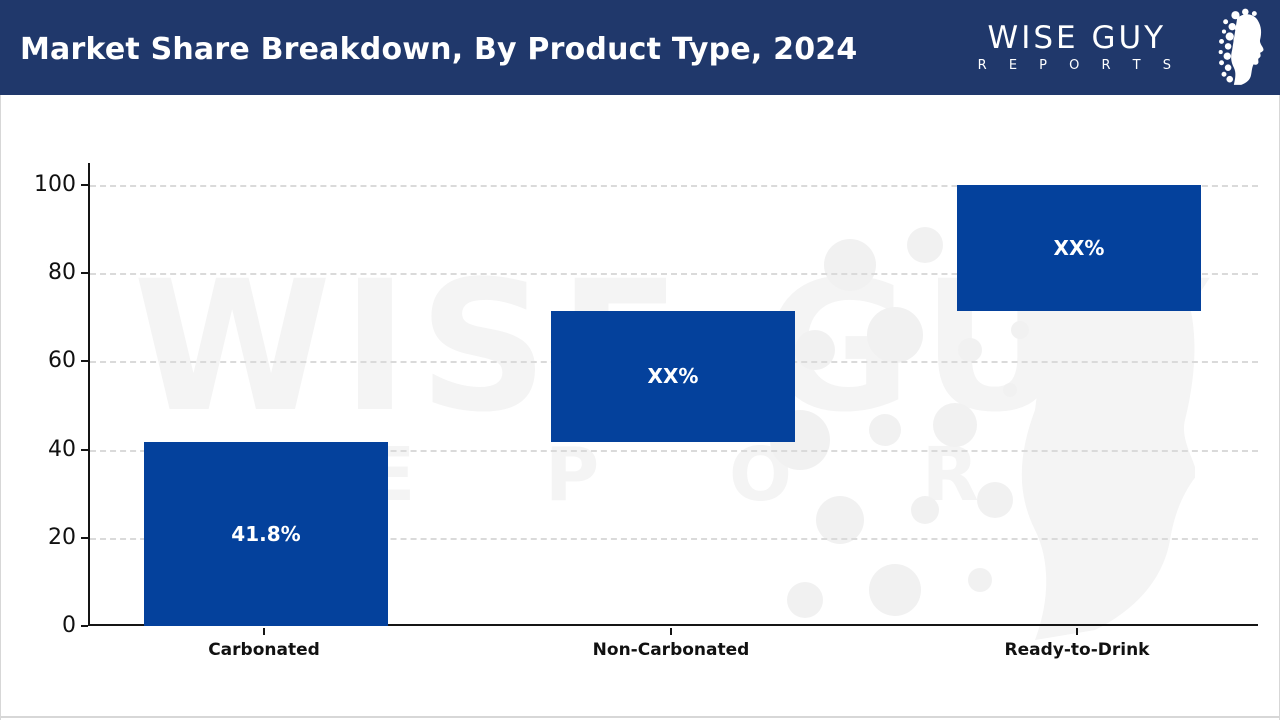 This screenshot has width=1280, height=720. I want to click on y-axis-tick-label-0: 0, so click(69, 625).